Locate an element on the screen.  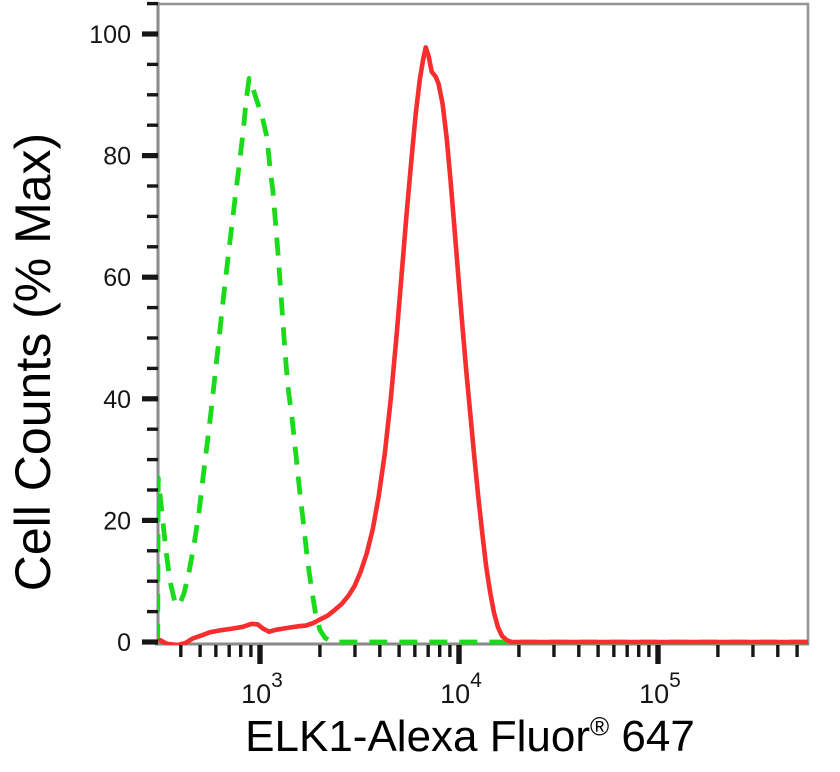
x-tick-label: 10⁵ is located at coordinates (660, 689).